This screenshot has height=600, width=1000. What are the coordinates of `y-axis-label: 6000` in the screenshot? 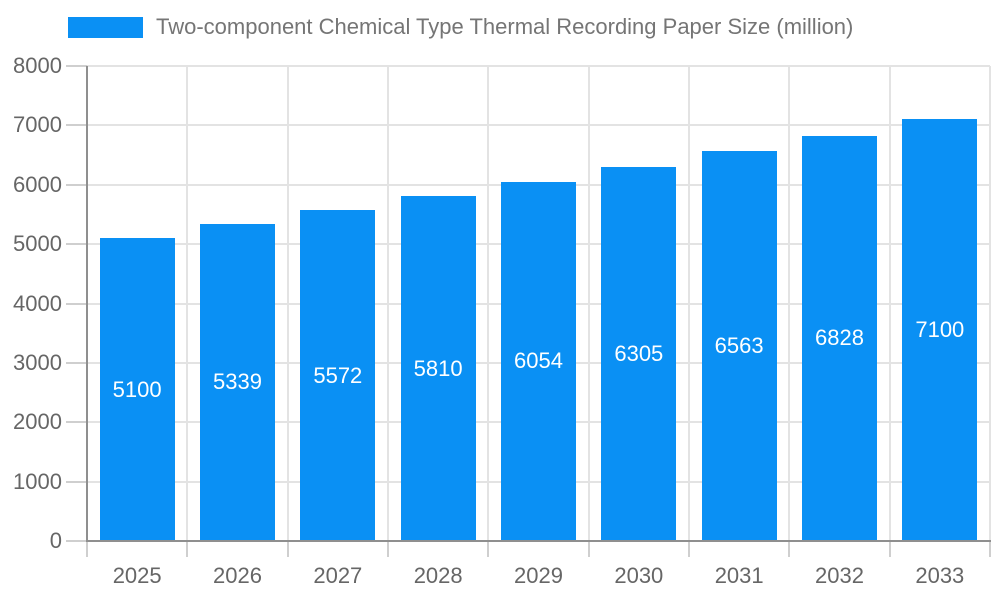 It's located at (37, 184).